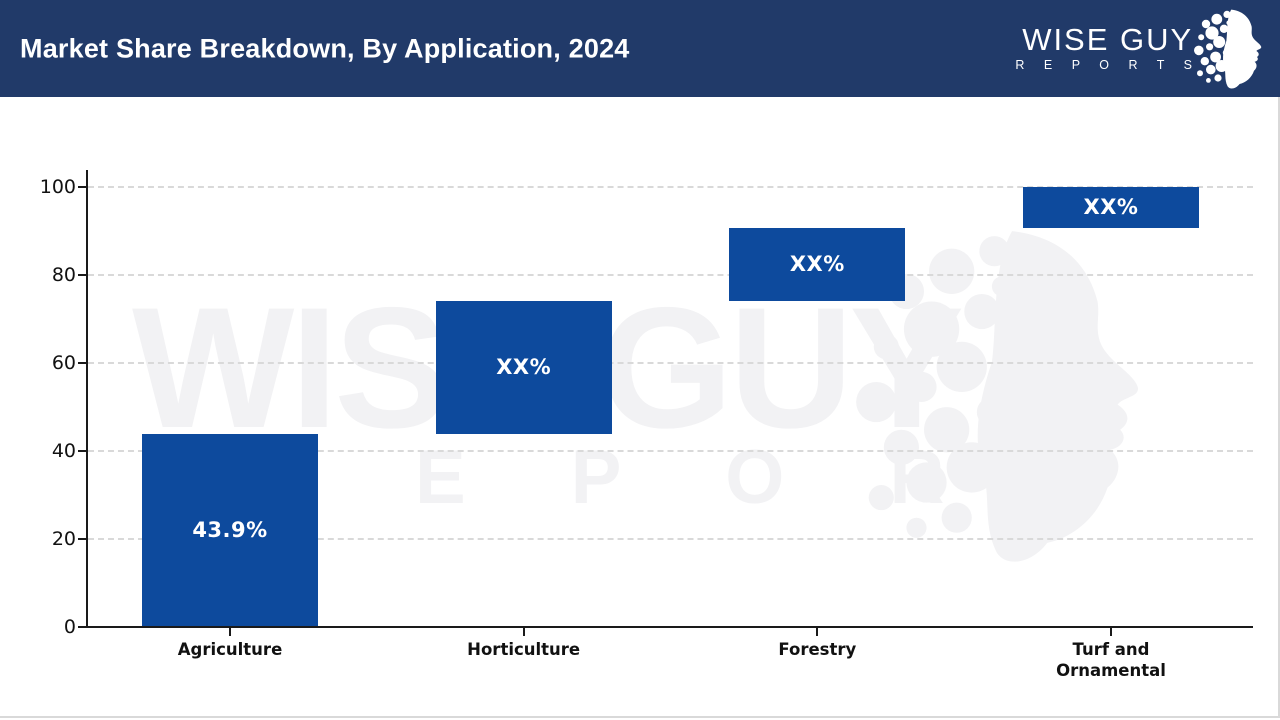 The image size is (1280, 720). Describe the element at coordinates (817, 649) in the screenshot. I see `x-category-label: Forestry` at that location.